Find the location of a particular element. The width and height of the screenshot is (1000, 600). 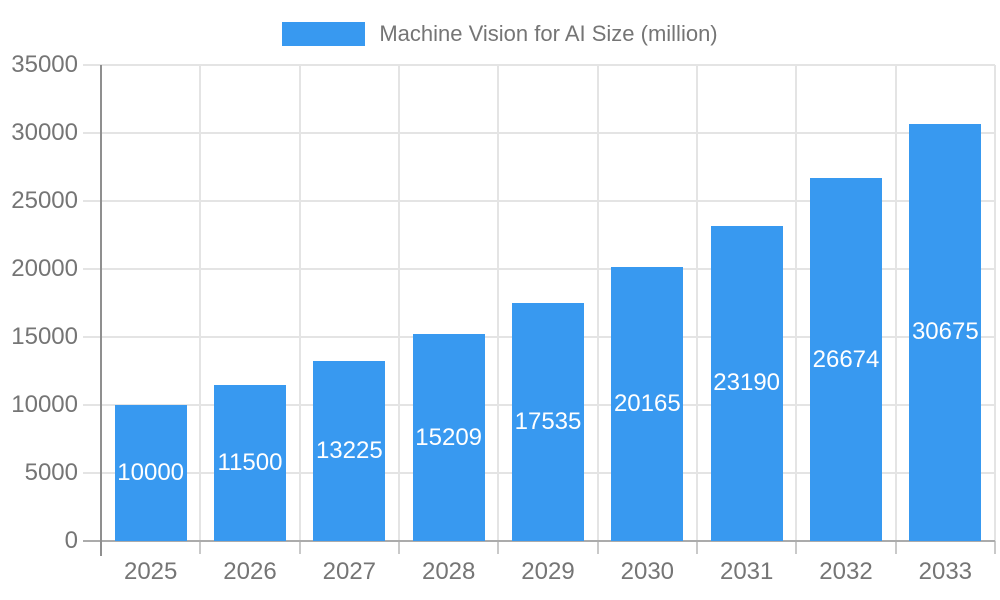

bar-value-label: 15209 is located at coordinates (449, 437).